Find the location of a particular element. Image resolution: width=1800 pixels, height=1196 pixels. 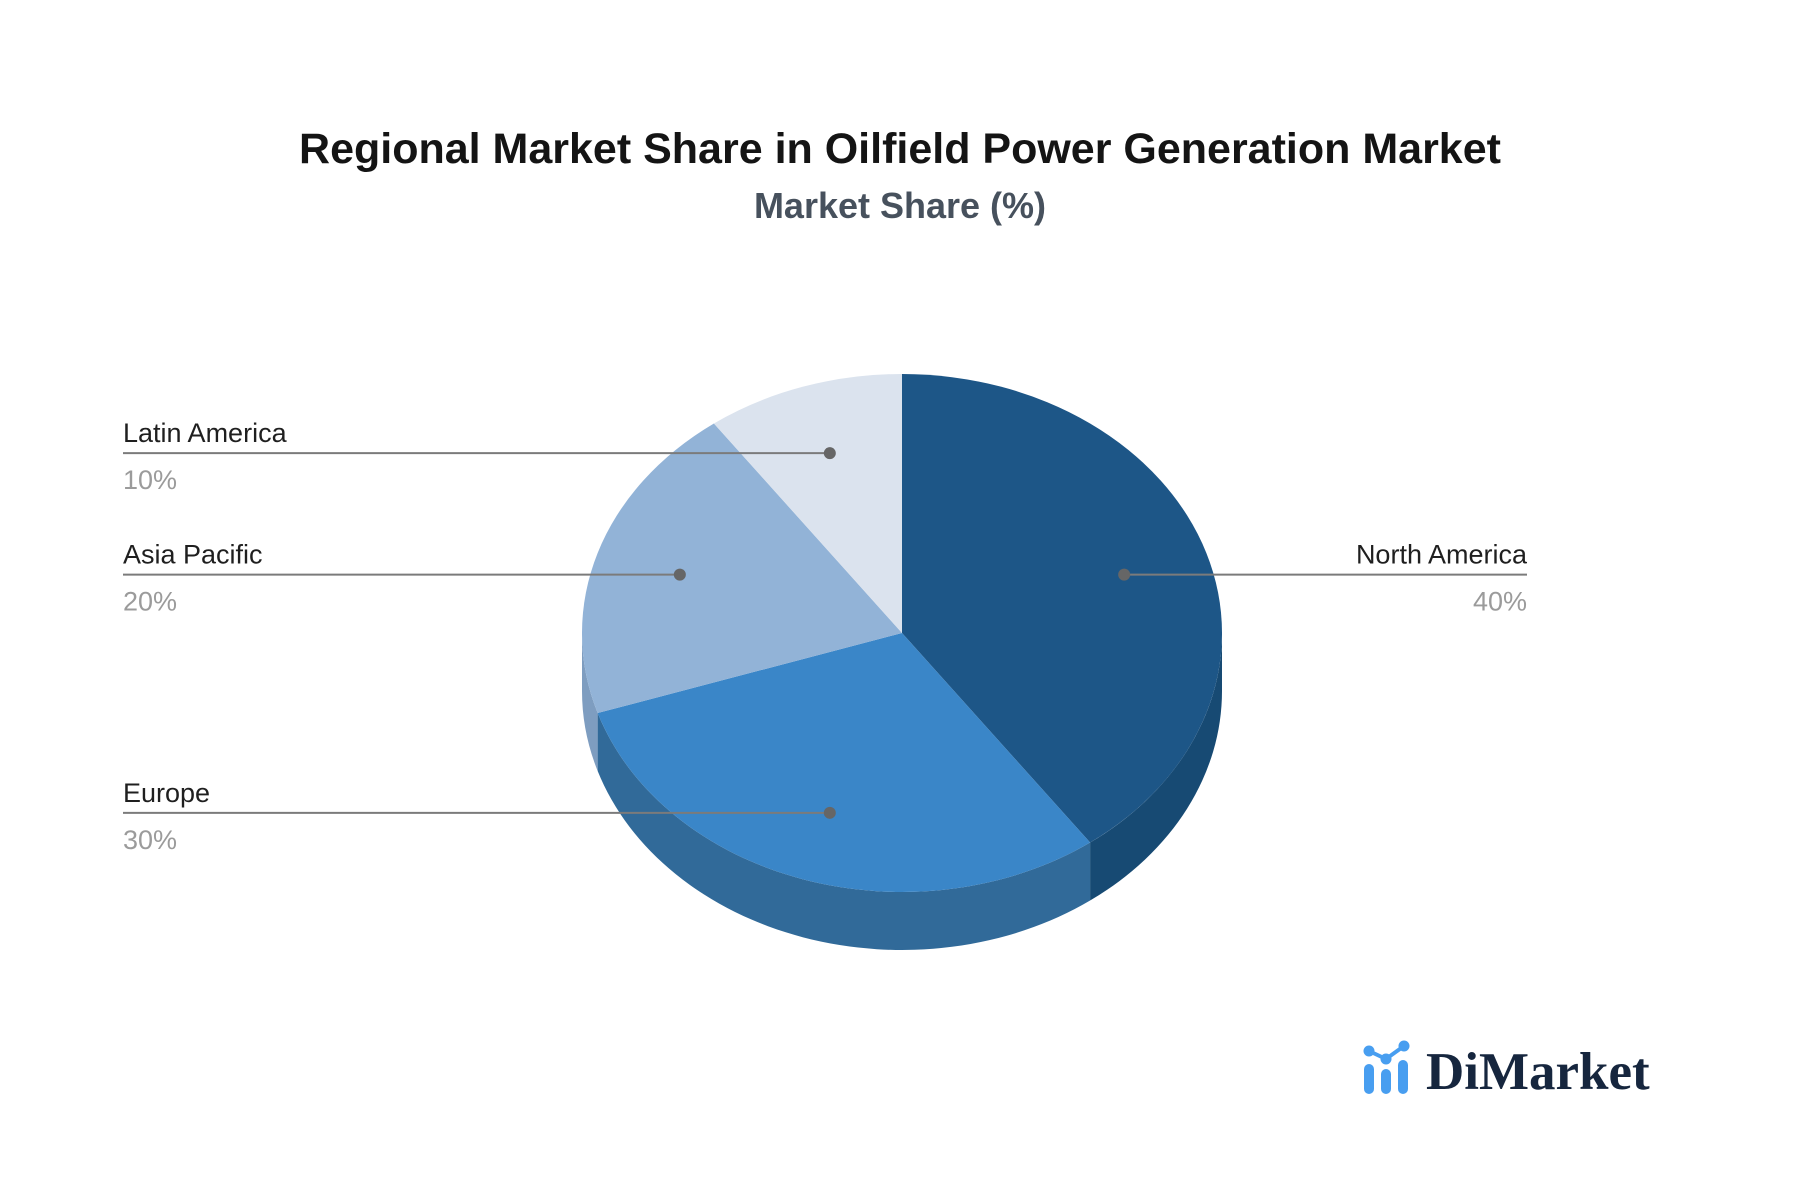

slice-label-europe: Europe is located at coordinates (166, 793).